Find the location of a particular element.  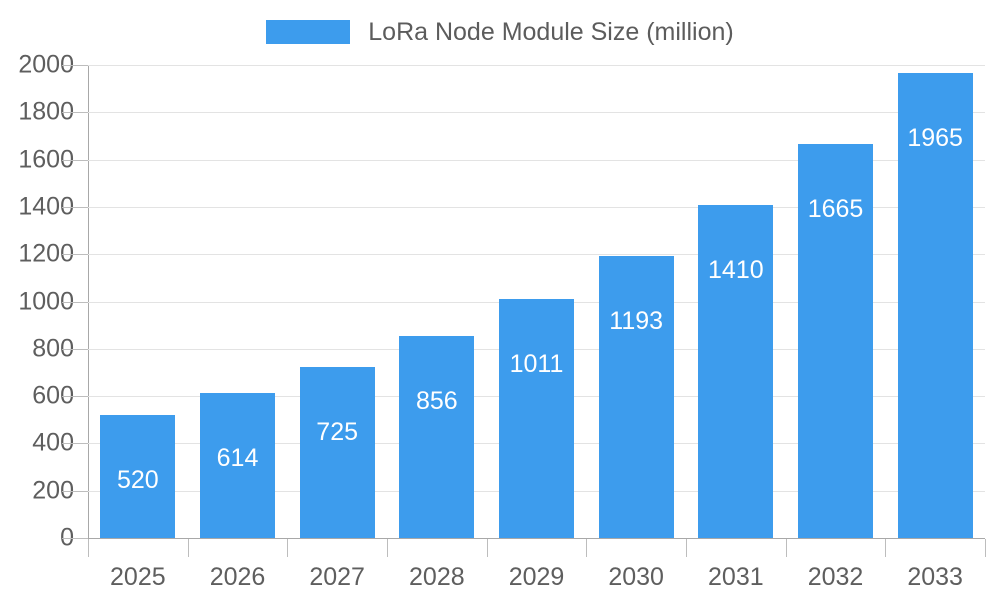

y-axis-tick-label: 1800 is located at coordinates (46, 111).